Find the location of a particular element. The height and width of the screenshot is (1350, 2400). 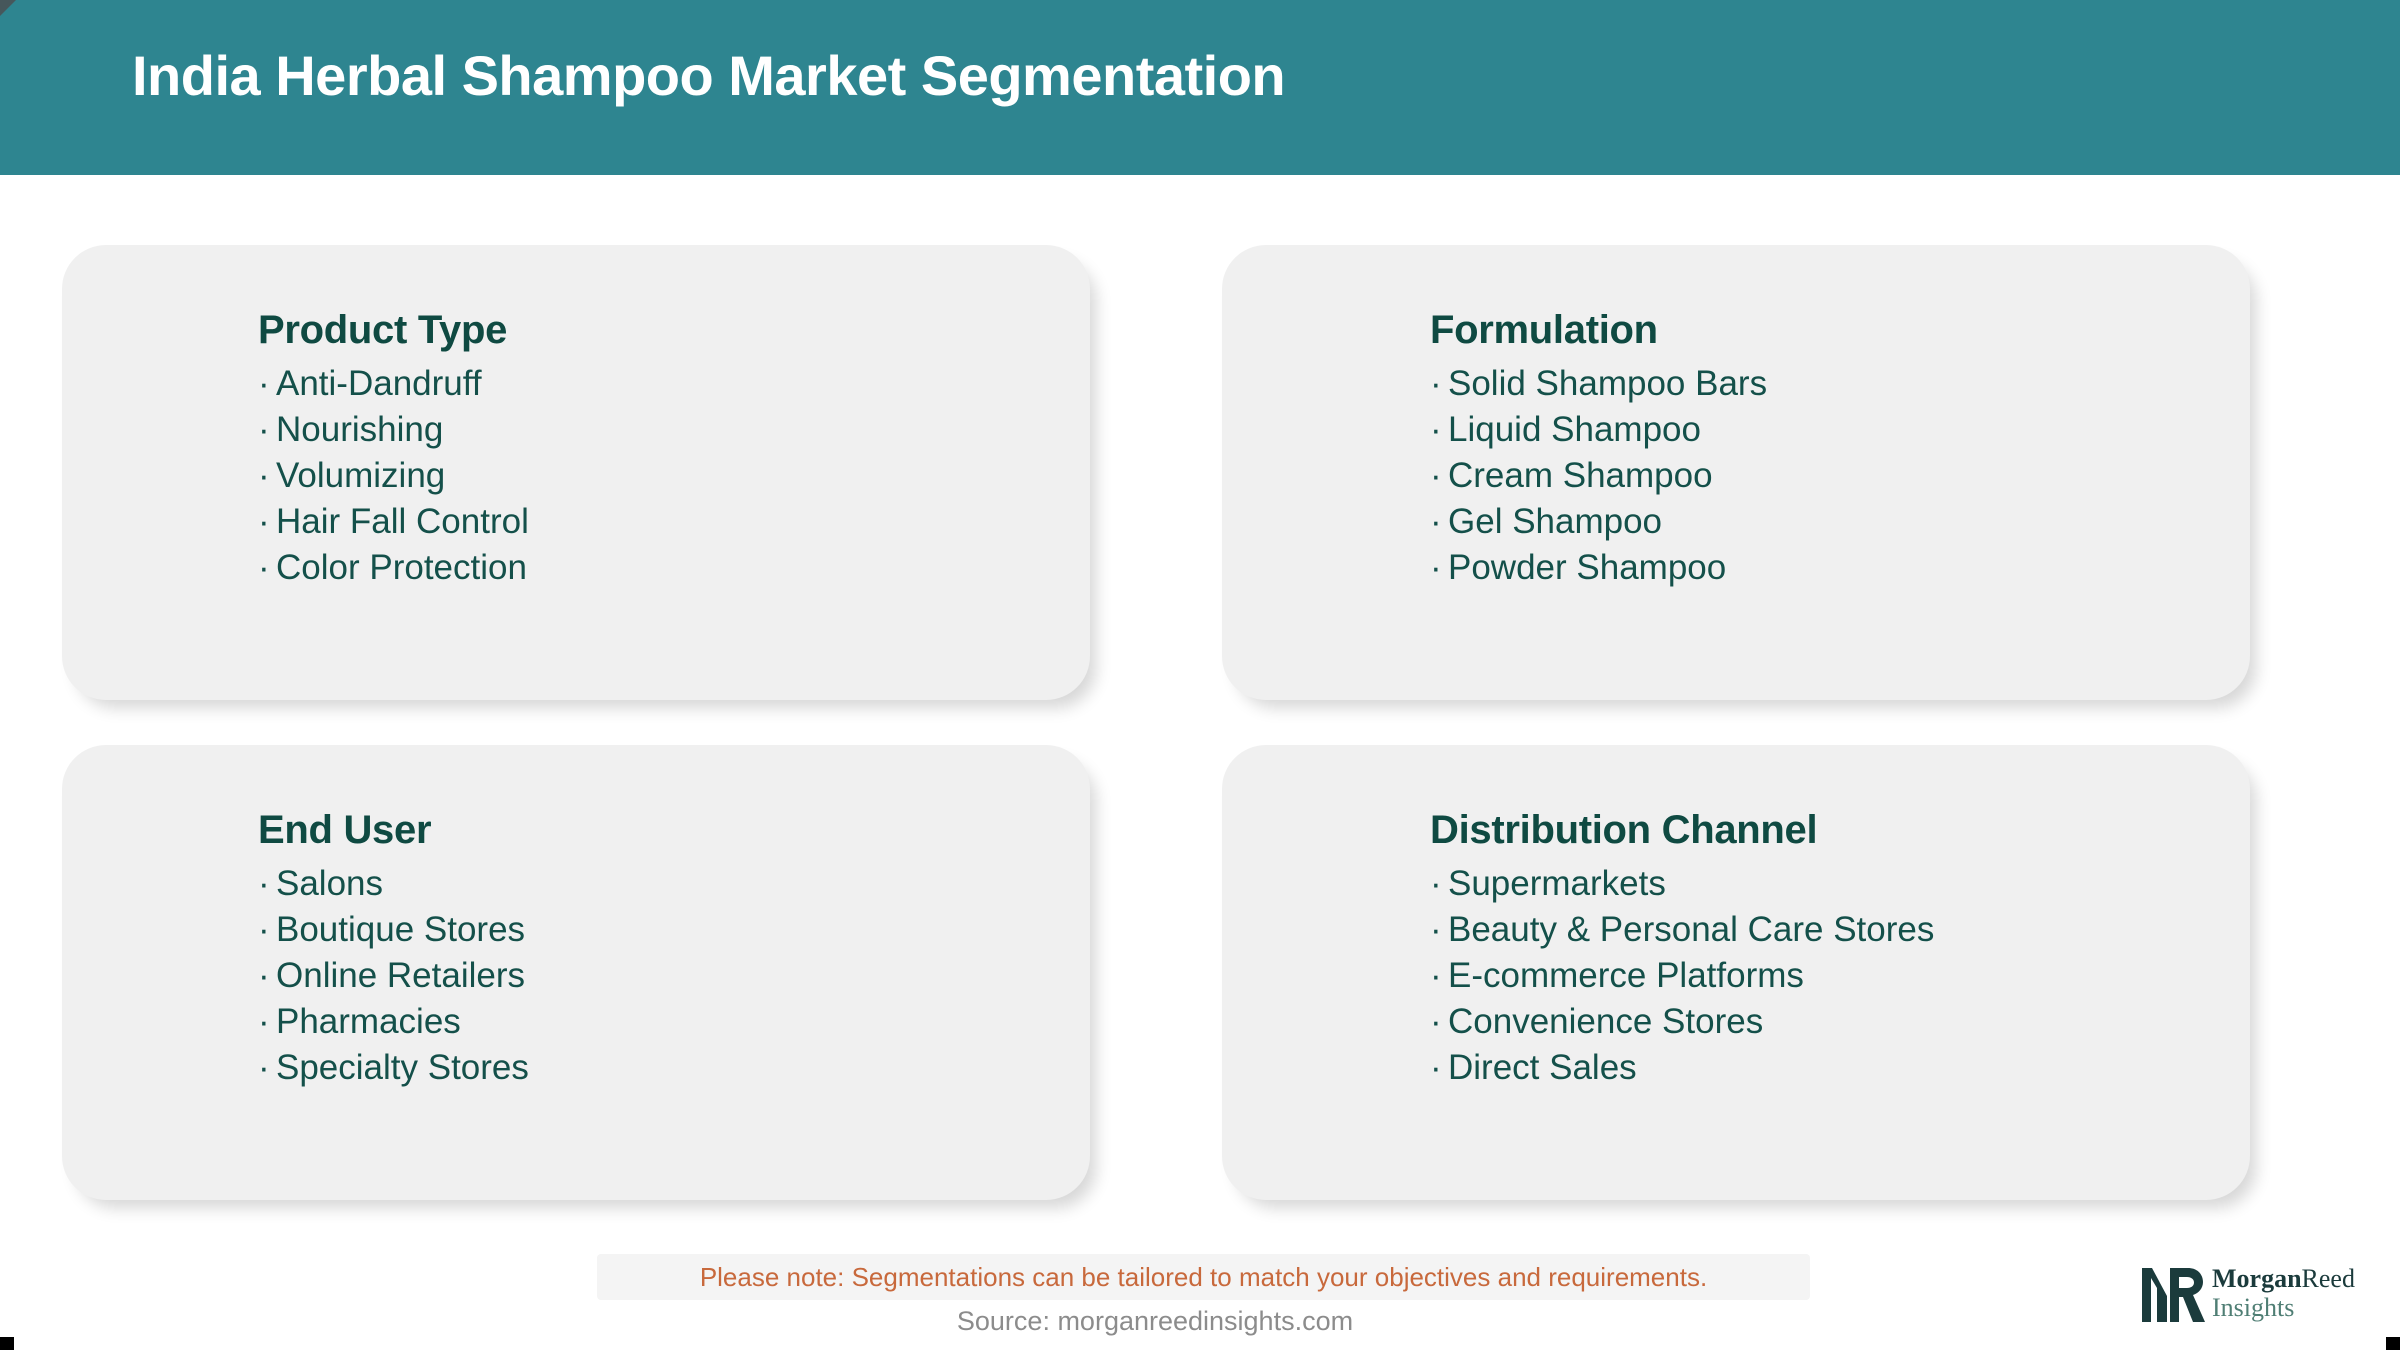

corner-mark-bottom-right is located at coordinates (2393, 1343).